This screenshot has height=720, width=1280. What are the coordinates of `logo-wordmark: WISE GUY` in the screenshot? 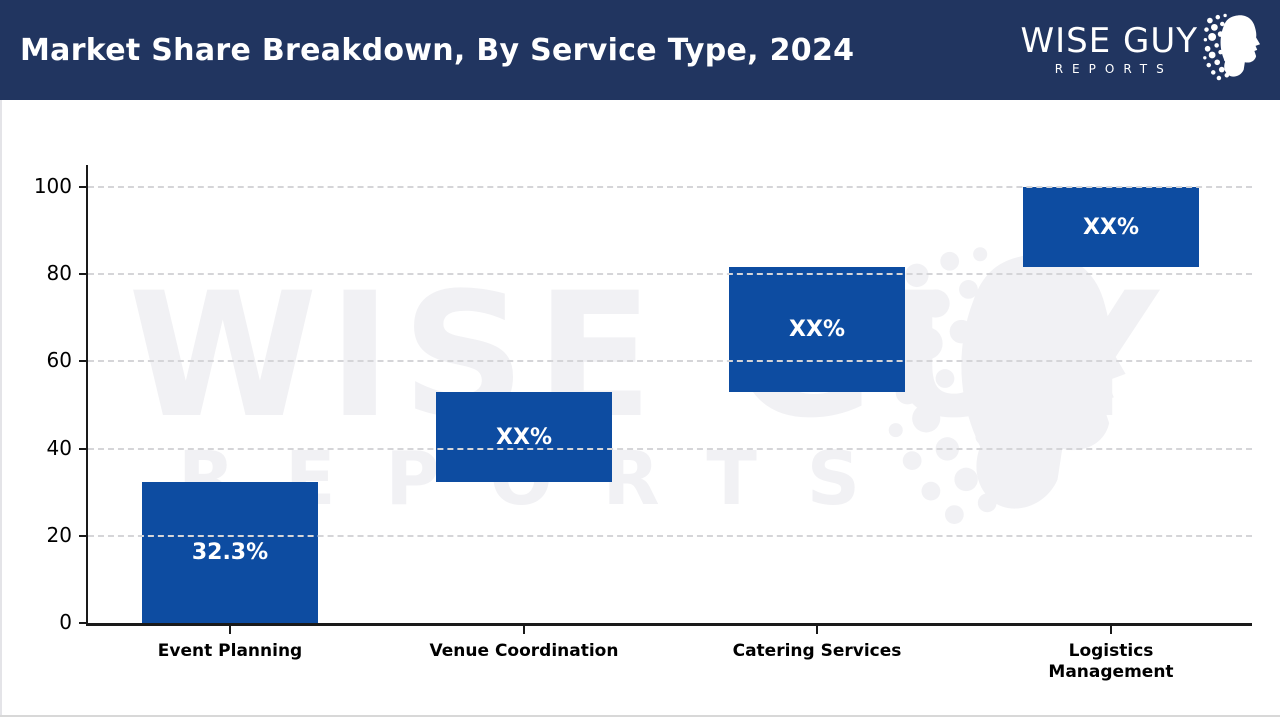 It's located at (1109, 41).